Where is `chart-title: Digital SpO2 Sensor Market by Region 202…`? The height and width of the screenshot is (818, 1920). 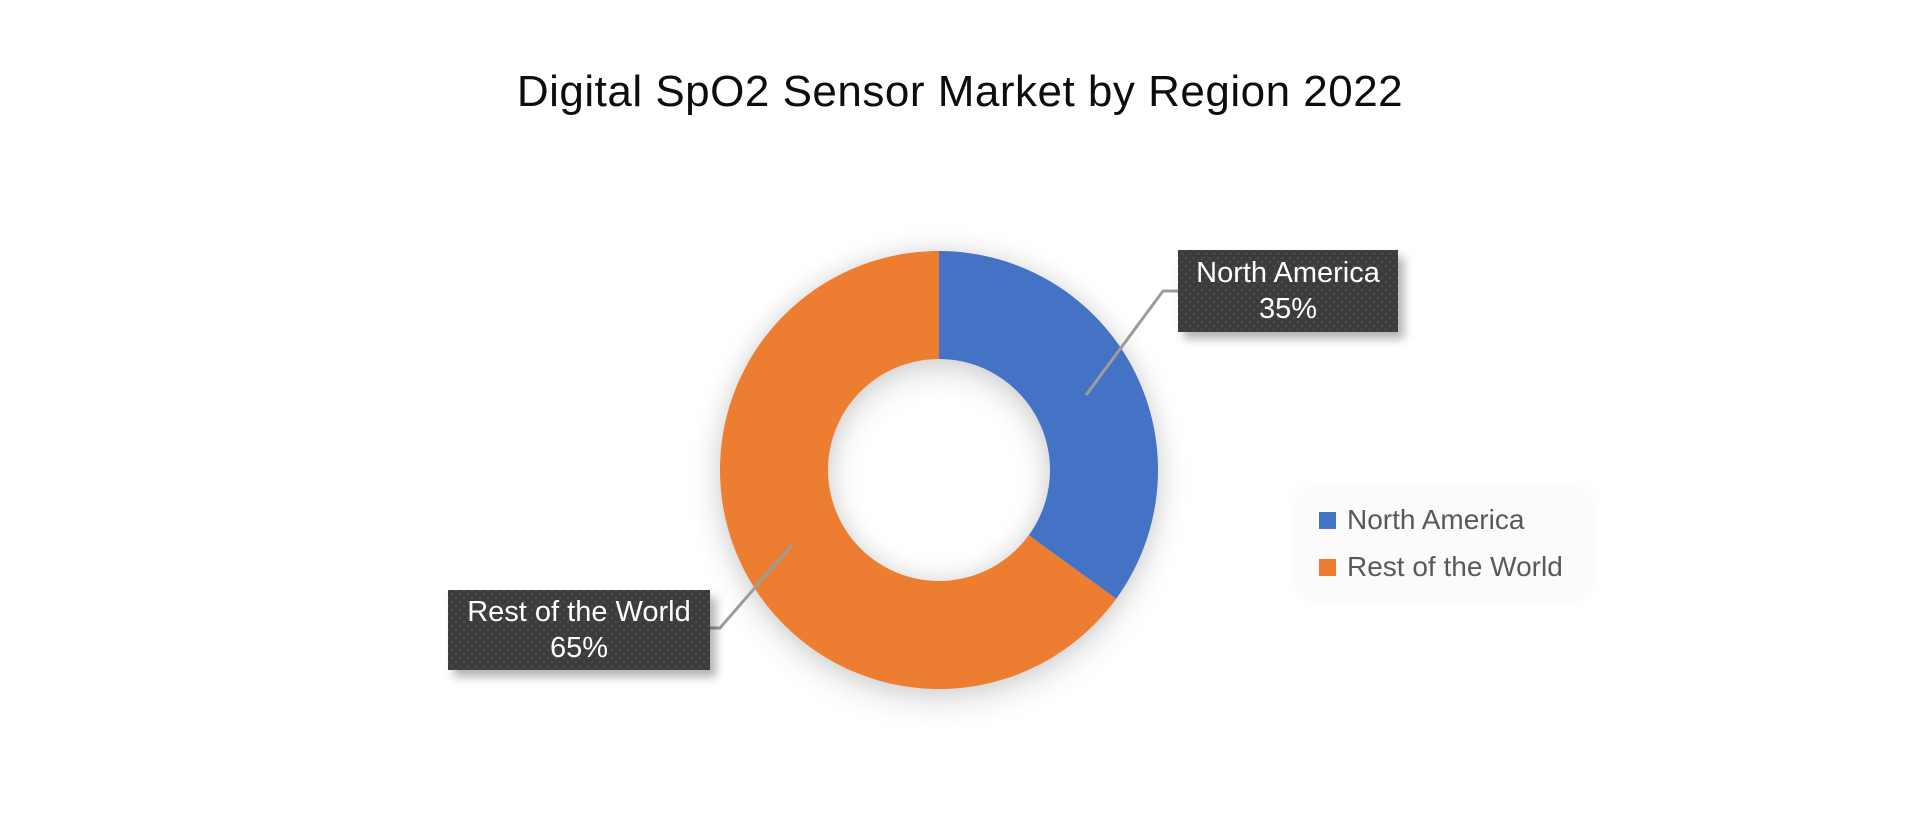 chart-title: Digital SpO2 Sensor Market by Region 202… is located at coordinates (960, 91).